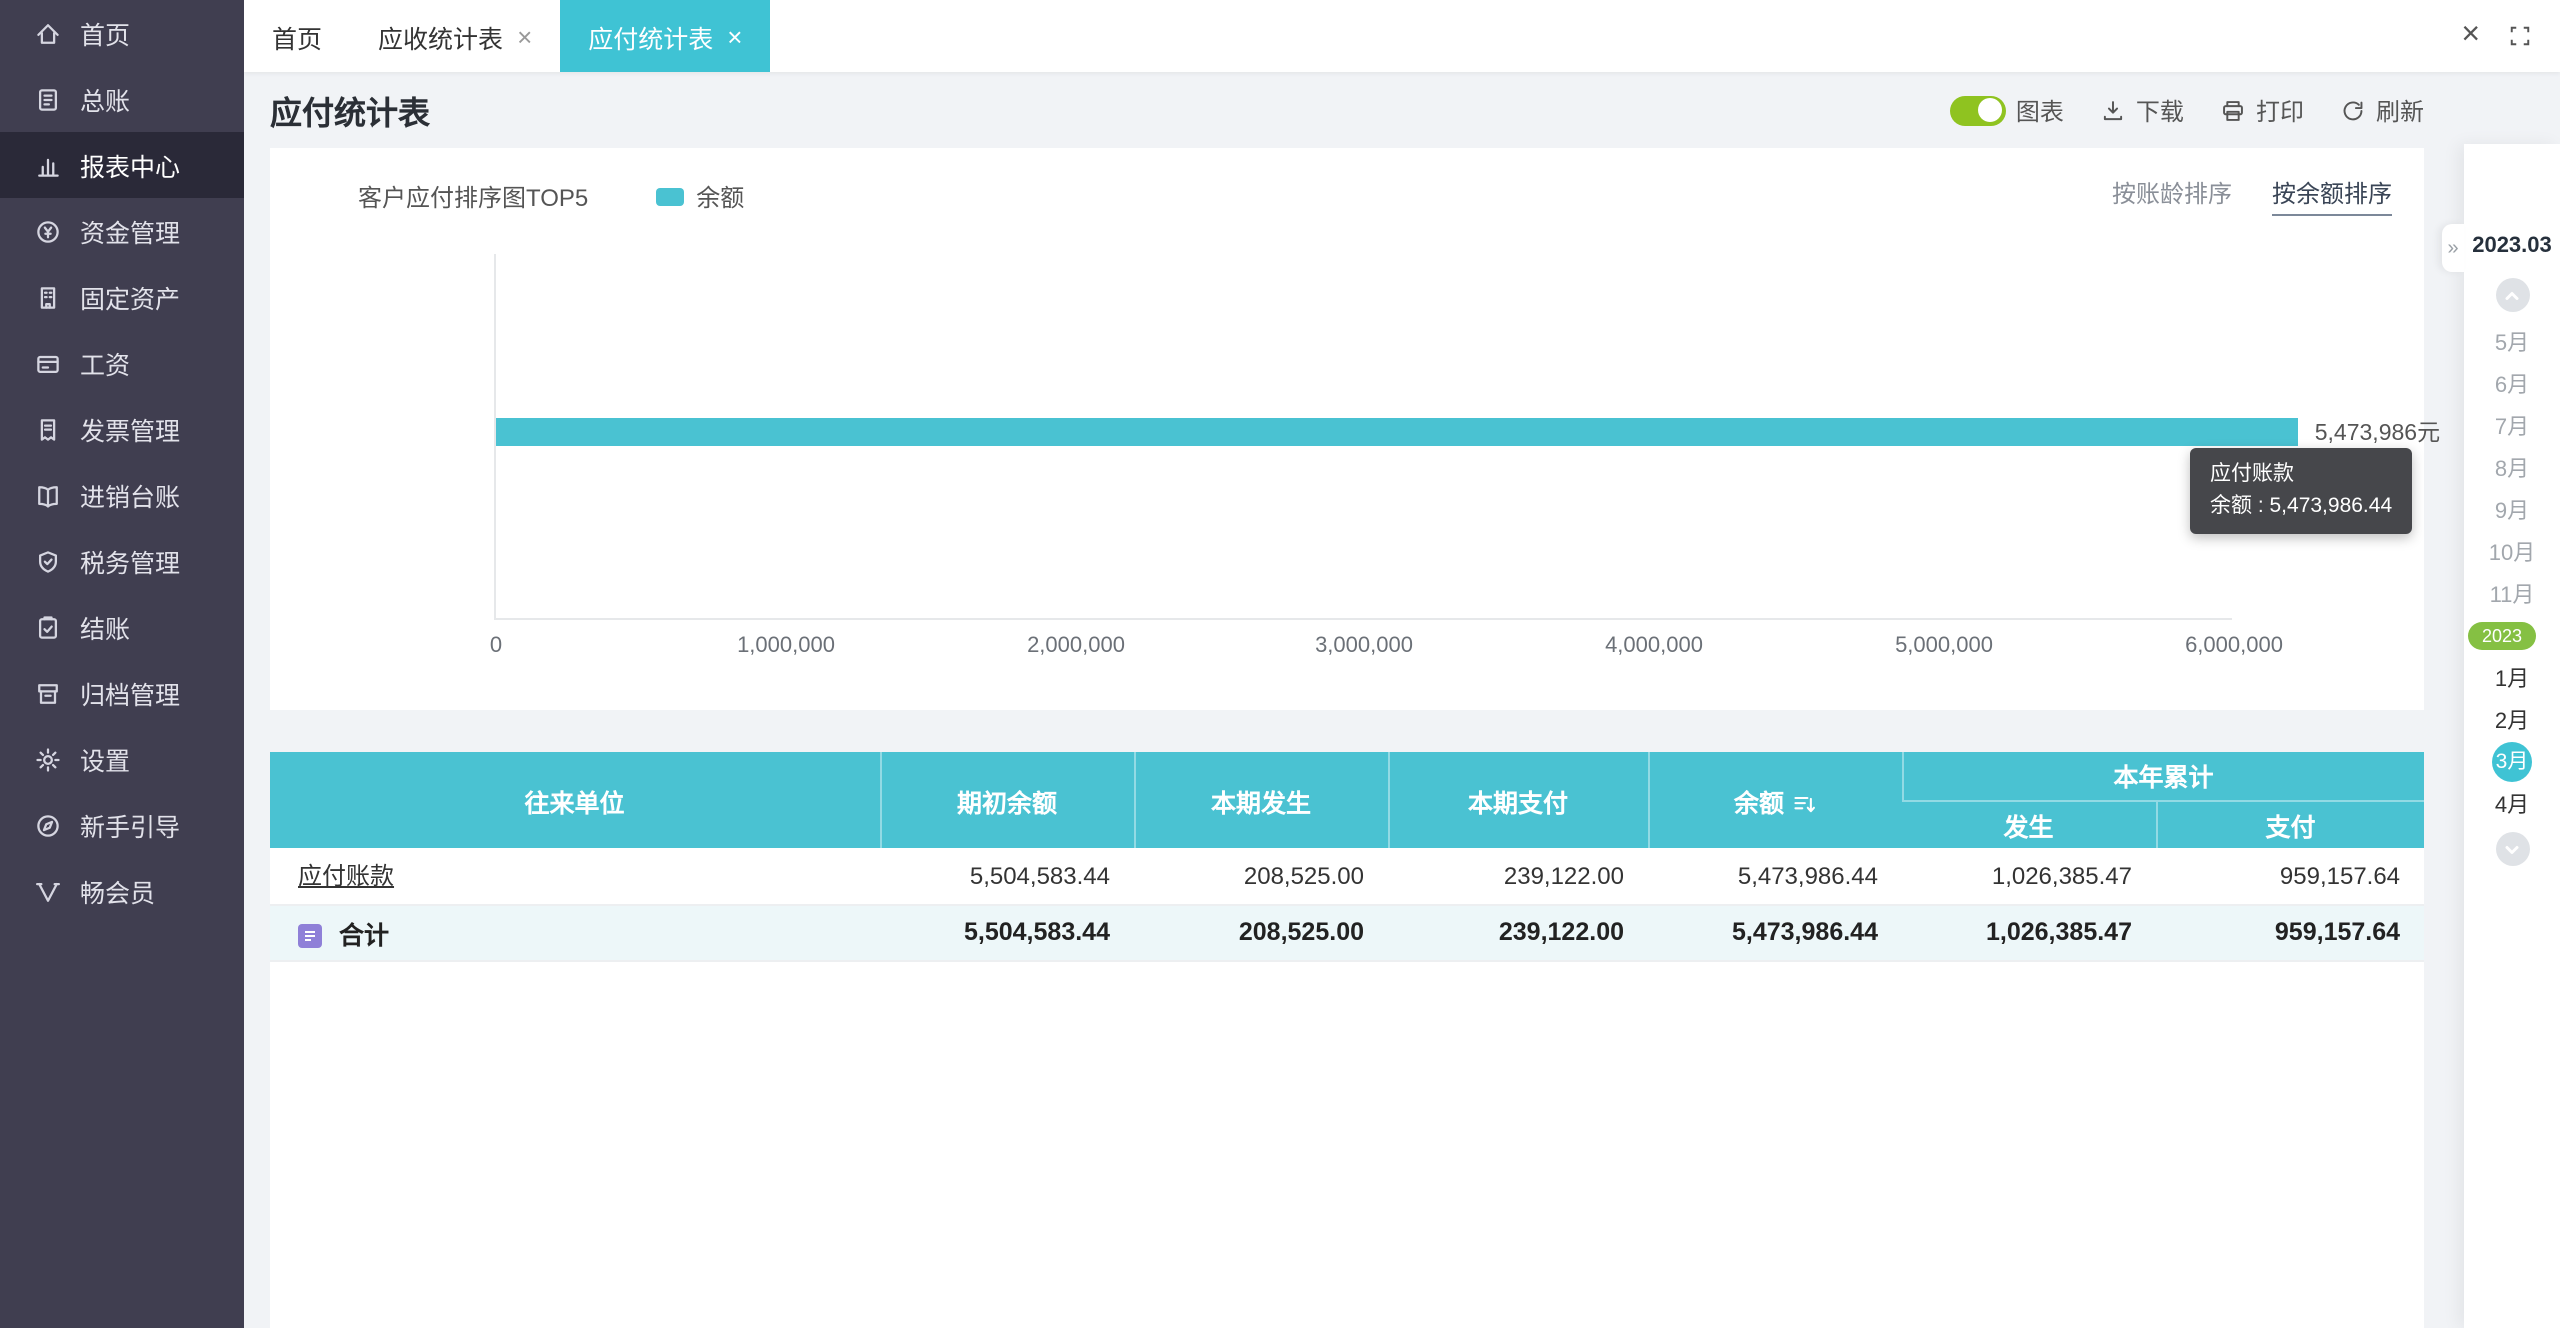  I want to click on tab-receivable-report: 应收统计表 ×, so click(455, 36).